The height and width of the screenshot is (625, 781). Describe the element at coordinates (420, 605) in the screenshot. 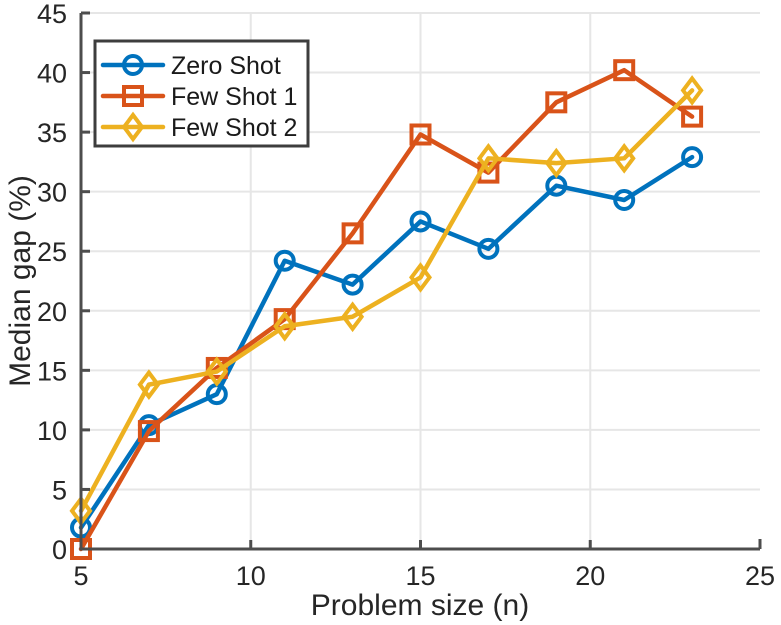

I see `x-axis-label: Problem size (n)` at that location.